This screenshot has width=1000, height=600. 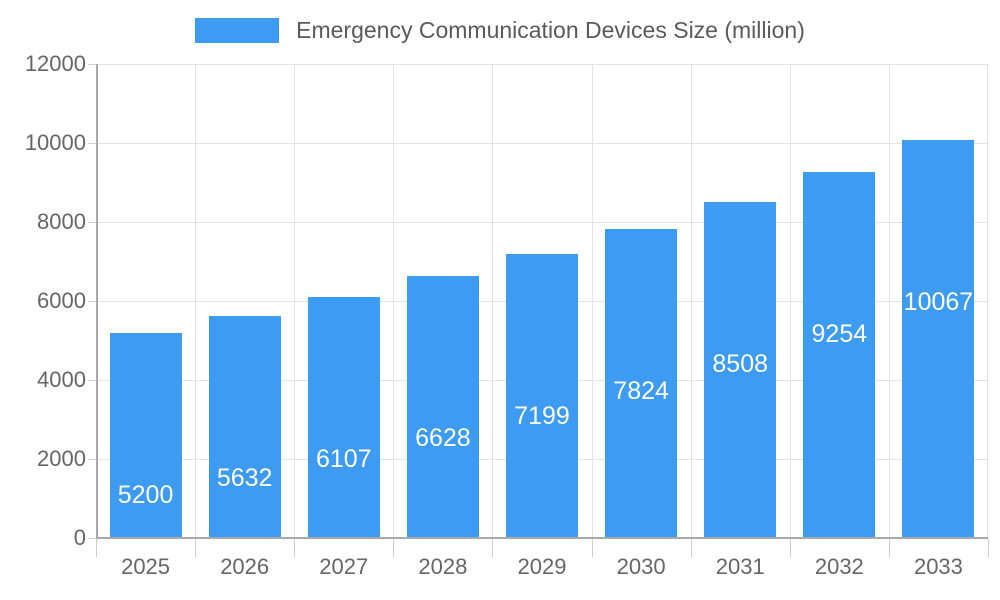 I want to click on bar-value-label: 7824, so click(x=641, y=390).